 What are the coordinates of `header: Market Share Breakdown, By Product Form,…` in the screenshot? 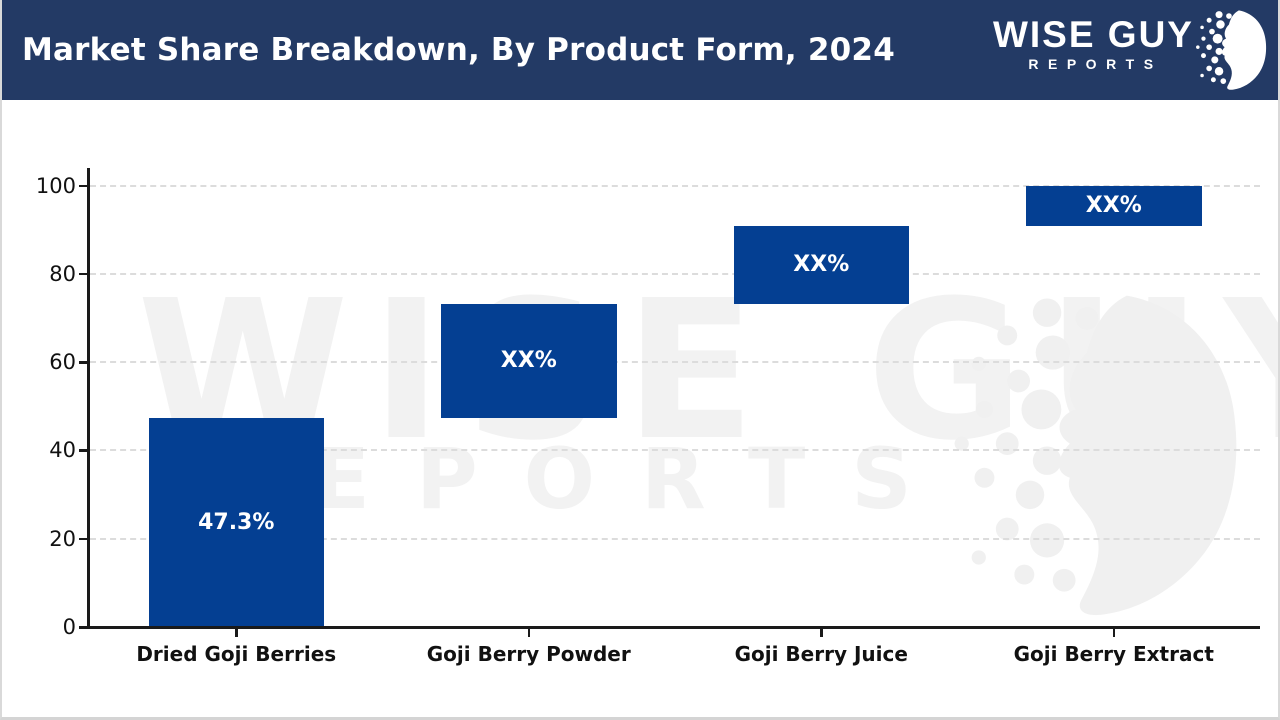 It's located at (640, 50).